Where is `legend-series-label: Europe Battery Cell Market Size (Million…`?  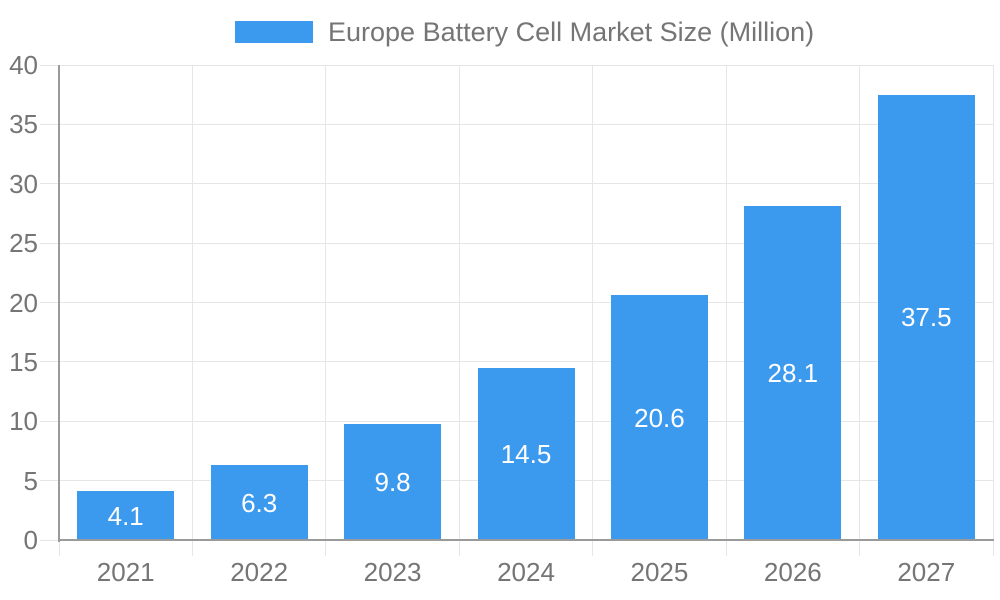
legend-series-label: Europe Battery Cell Market Size (Million… is located at coordinates (571, 31).